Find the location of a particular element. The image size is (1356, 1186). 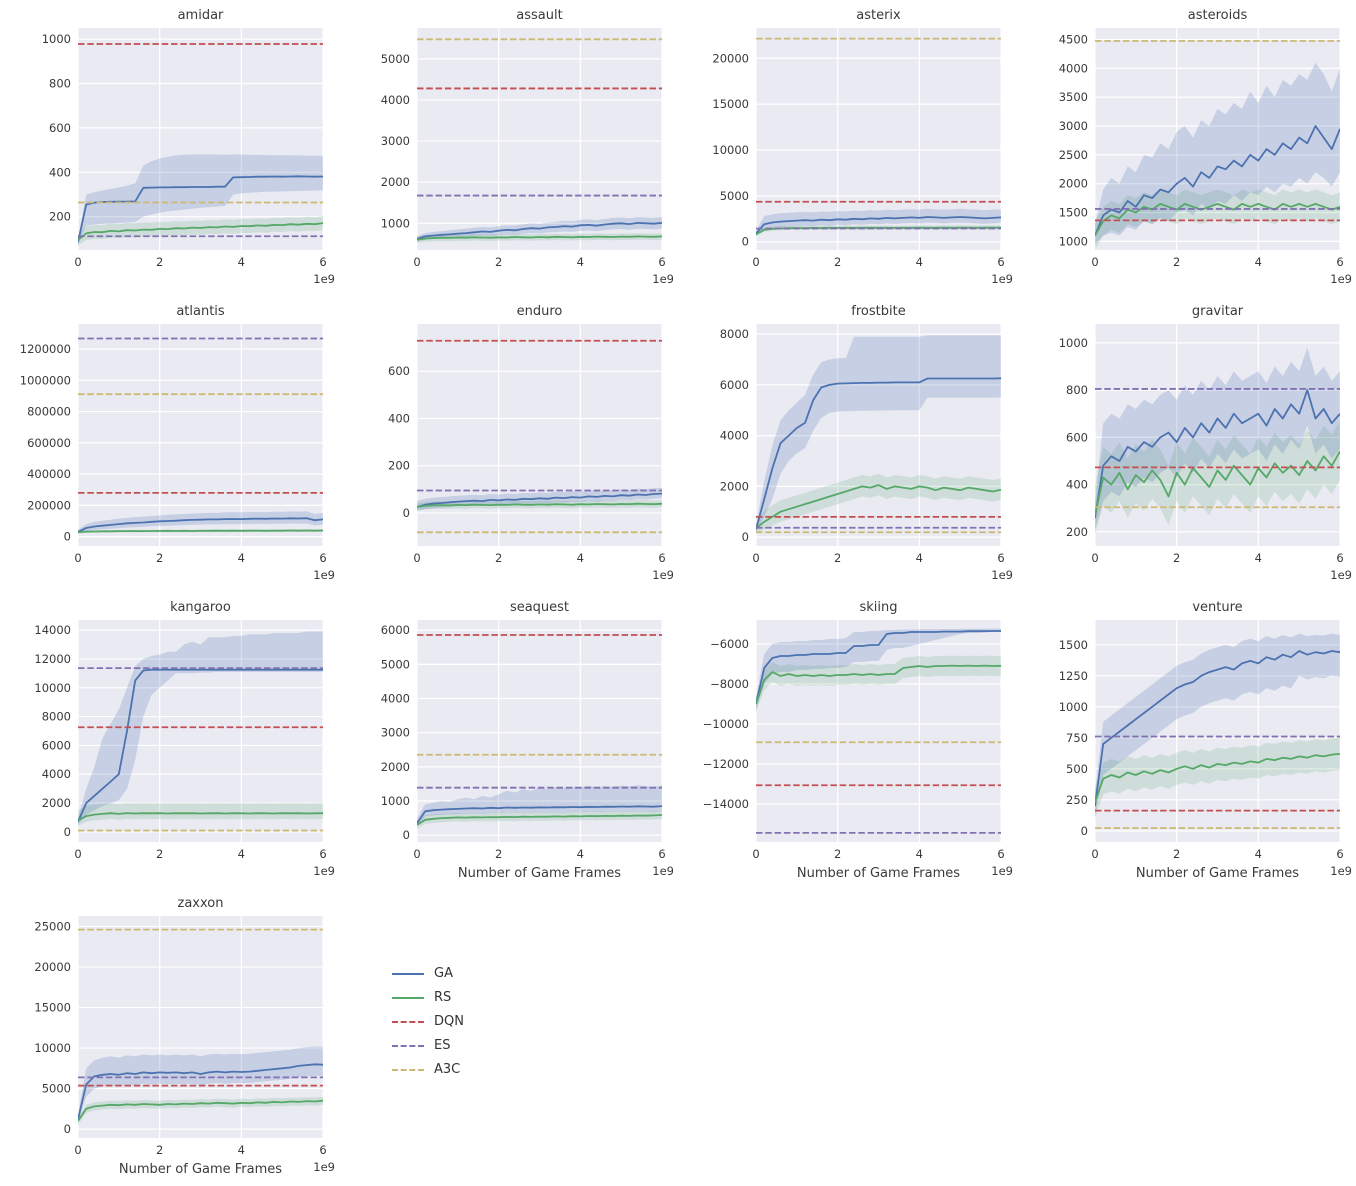

ytick-label: 3500 is located at coordinates (1073, 97).